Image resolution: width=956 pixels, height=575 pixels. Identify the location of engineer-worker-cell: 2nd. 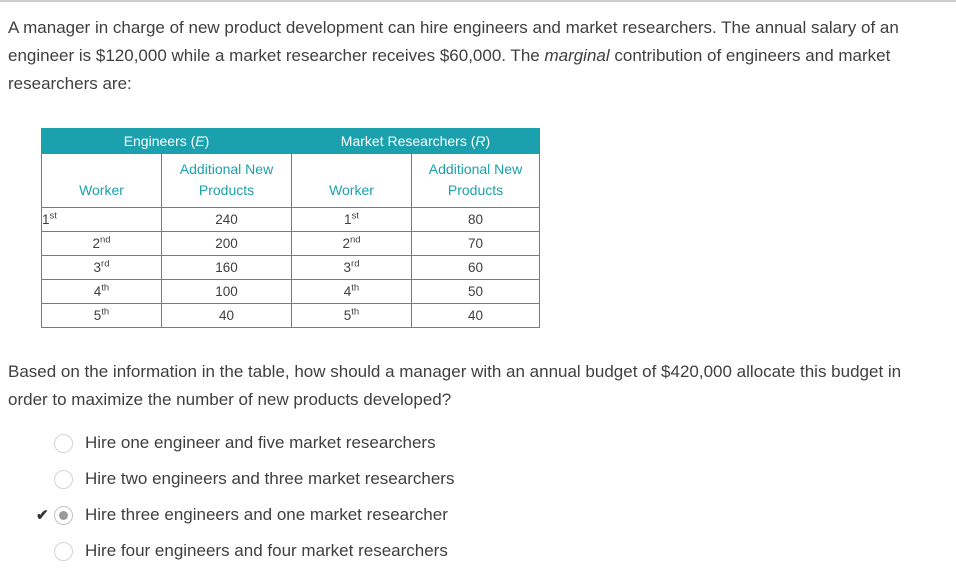
(101, 244).